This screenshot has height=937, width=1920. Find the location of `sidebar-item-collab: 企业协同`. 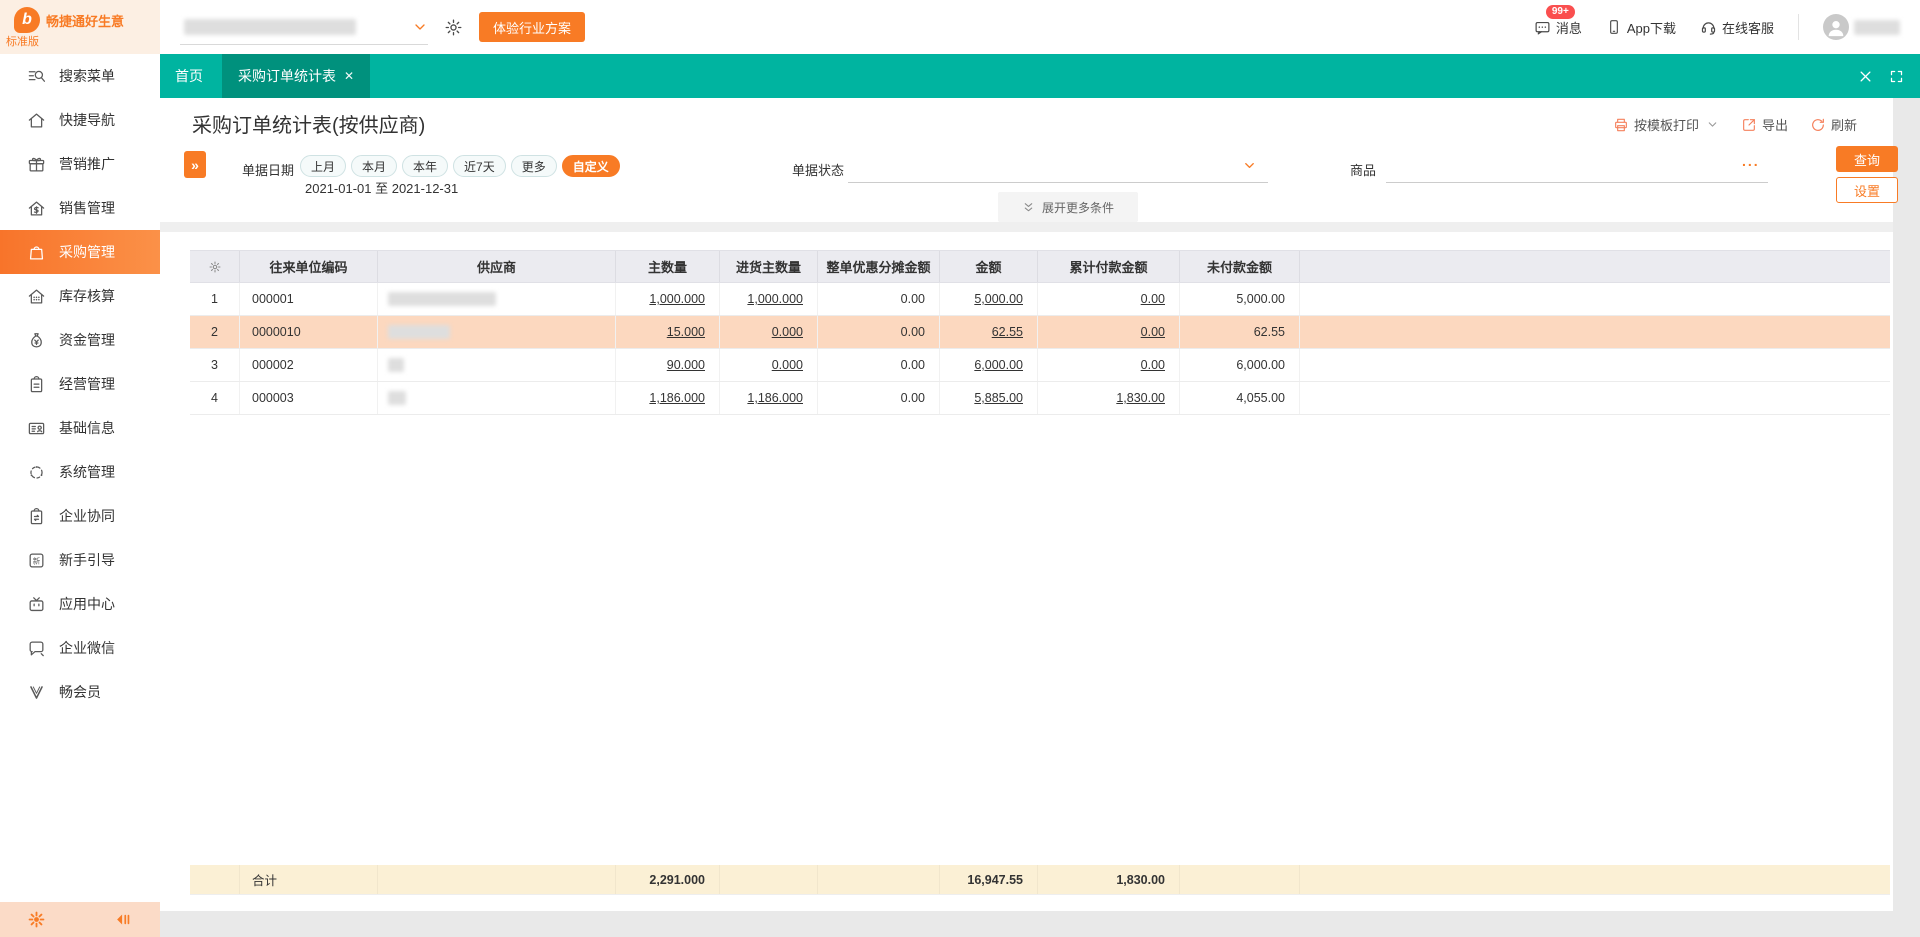

sidebar-item-collab: 企业协同 is located at coordinates (80, 516).